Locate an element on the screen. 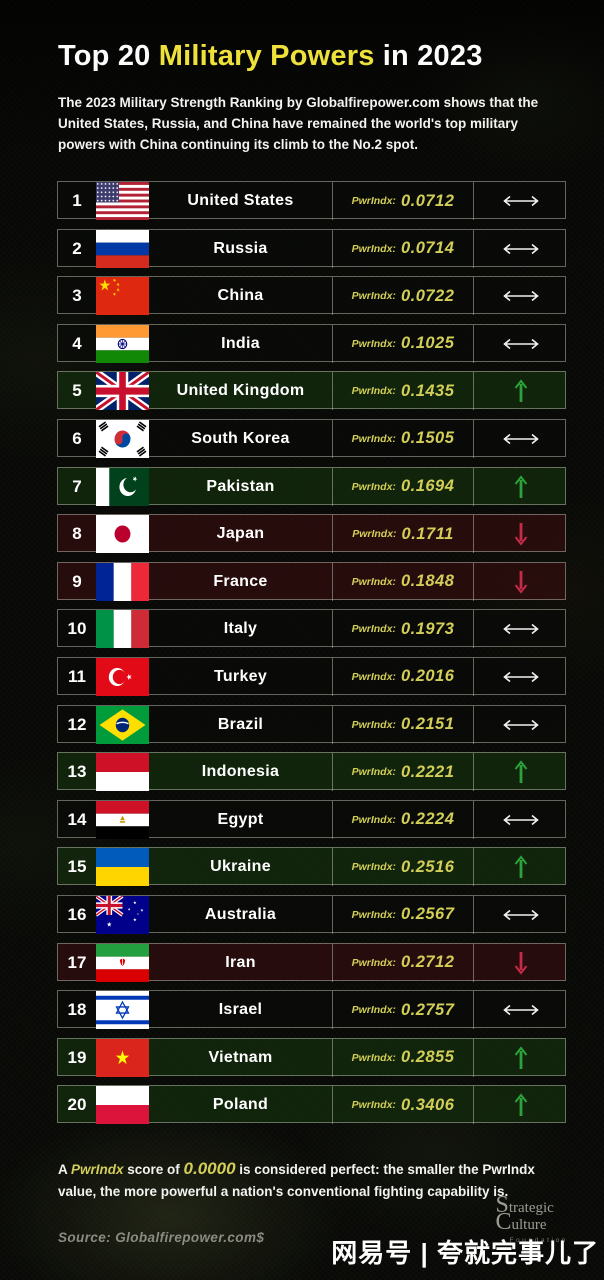  eg-flag-icon is located at coordinates (122, 819).